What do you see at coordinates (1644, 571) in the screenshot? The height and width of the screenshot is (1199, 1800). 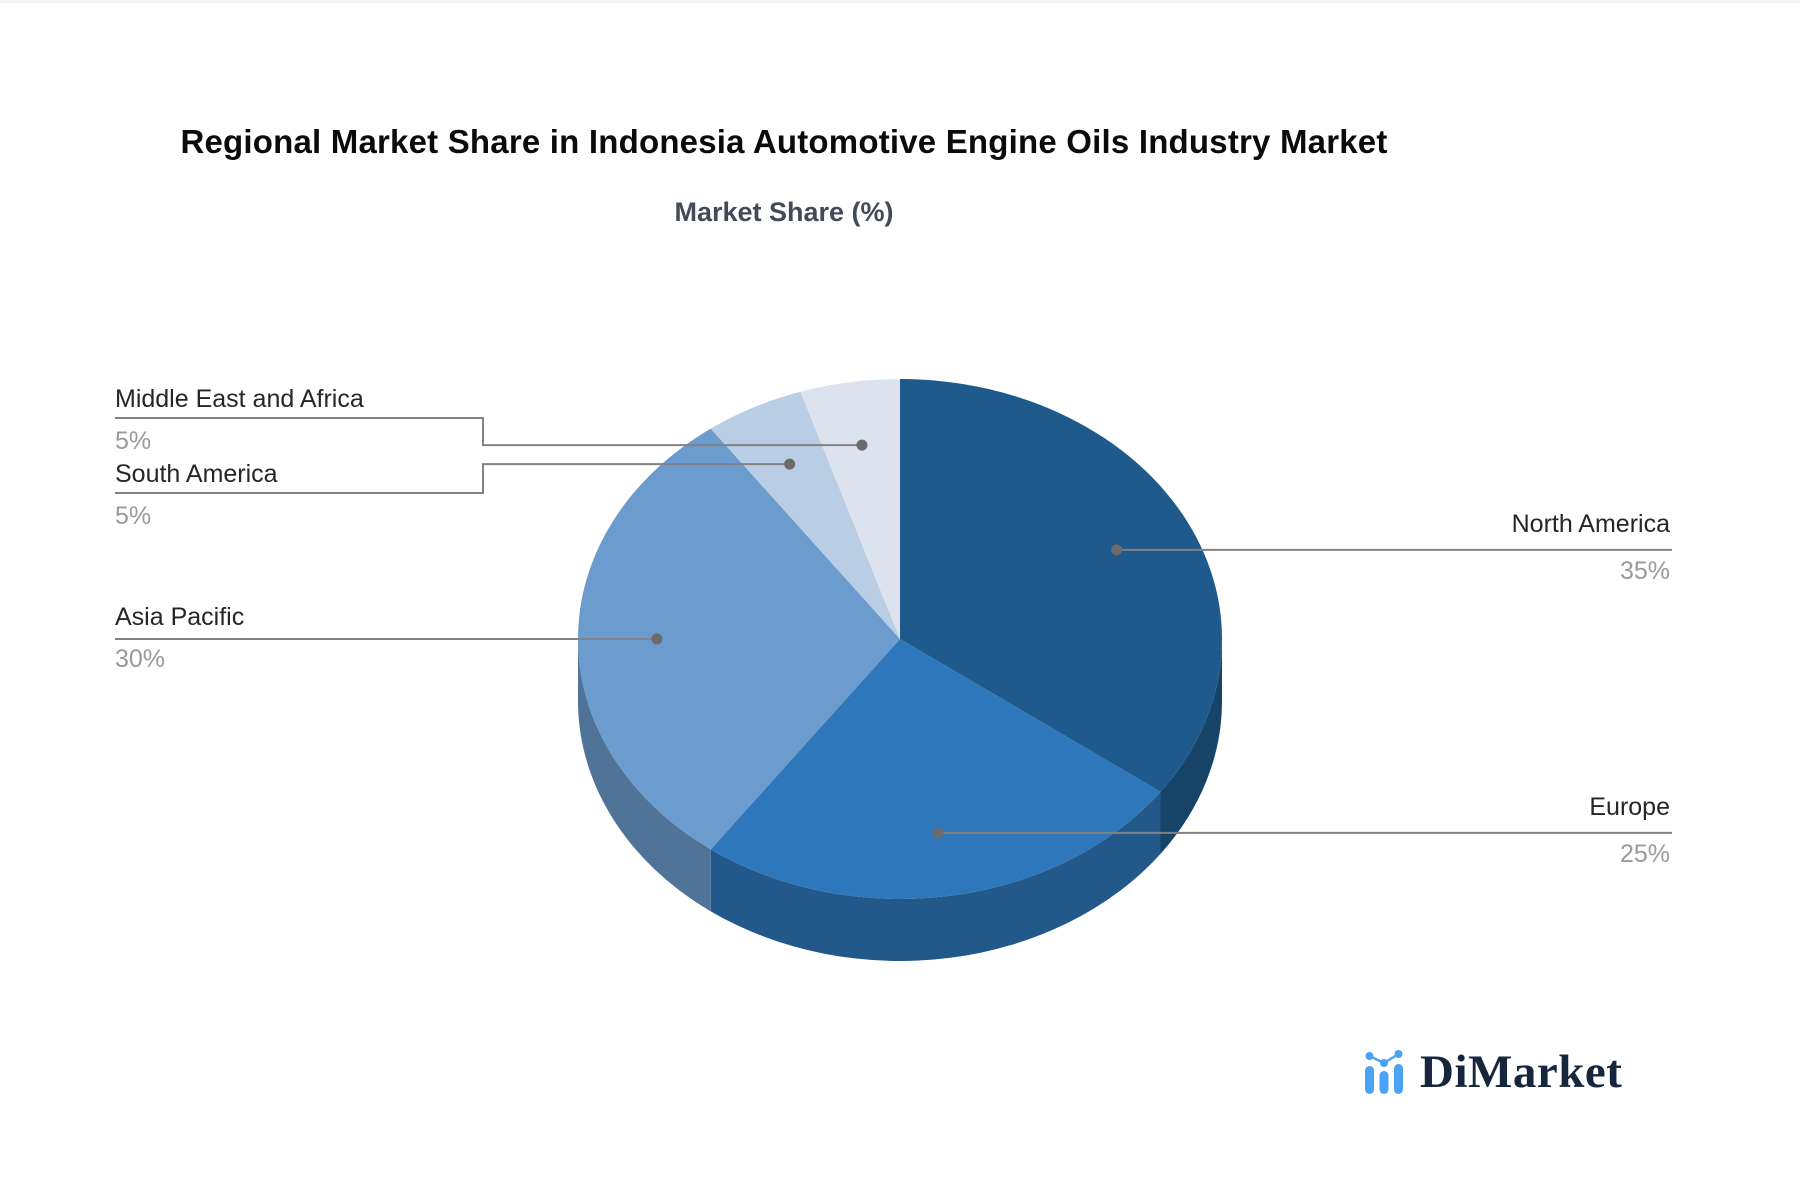 I see `slice-value-north-america: 35%` at bounding box center [1644, 571].